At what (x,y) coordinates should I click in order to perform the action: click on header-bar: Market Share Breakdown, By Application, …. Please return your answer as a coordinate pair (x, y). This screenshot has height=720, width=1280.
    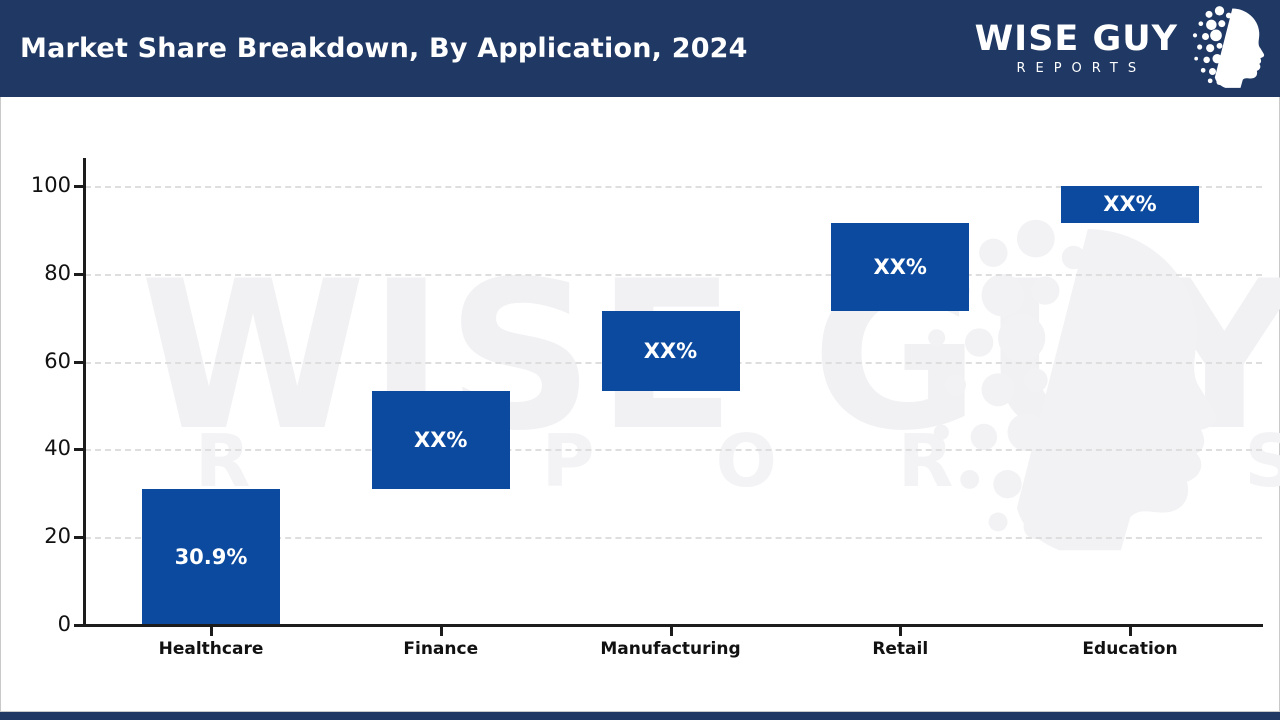
    Looking at the image, I should click on (640, 48).